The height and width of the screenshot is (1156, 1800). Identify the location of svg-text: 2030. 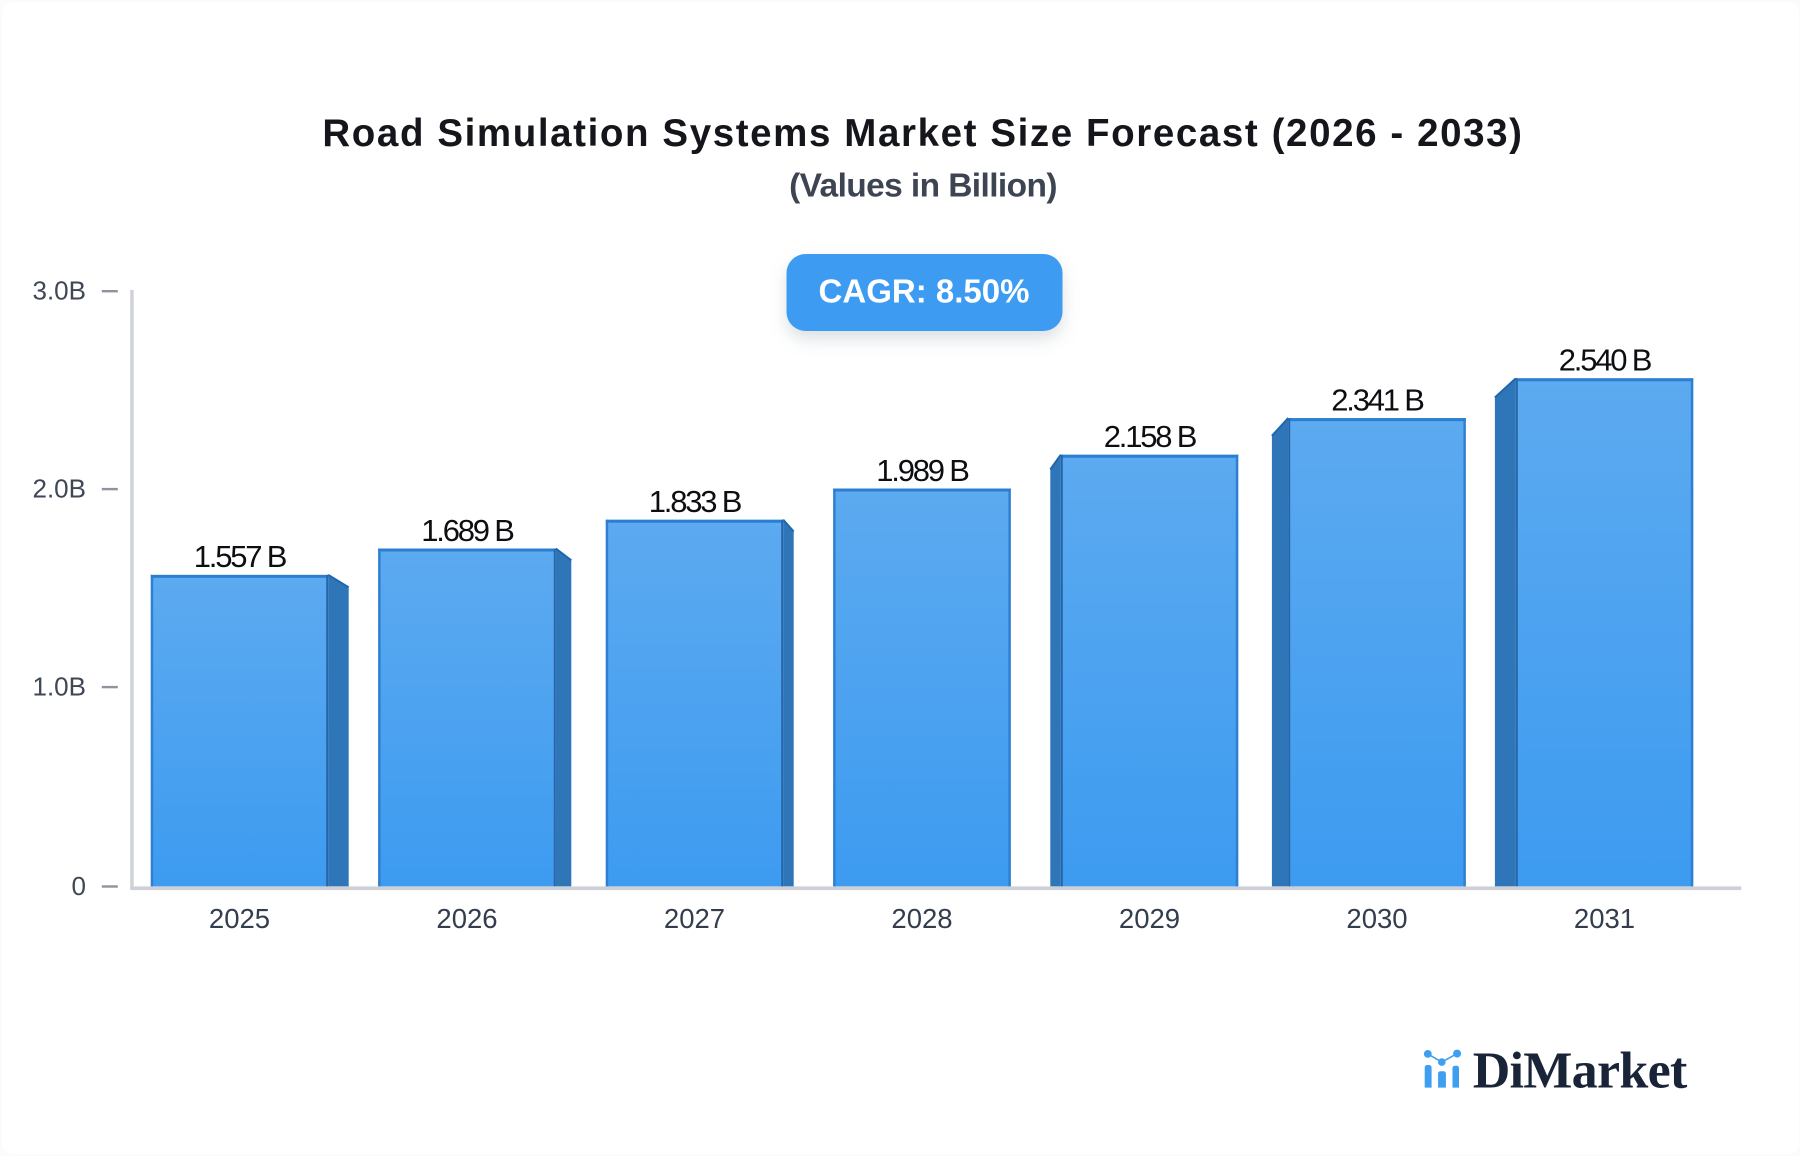
(1376, 918).